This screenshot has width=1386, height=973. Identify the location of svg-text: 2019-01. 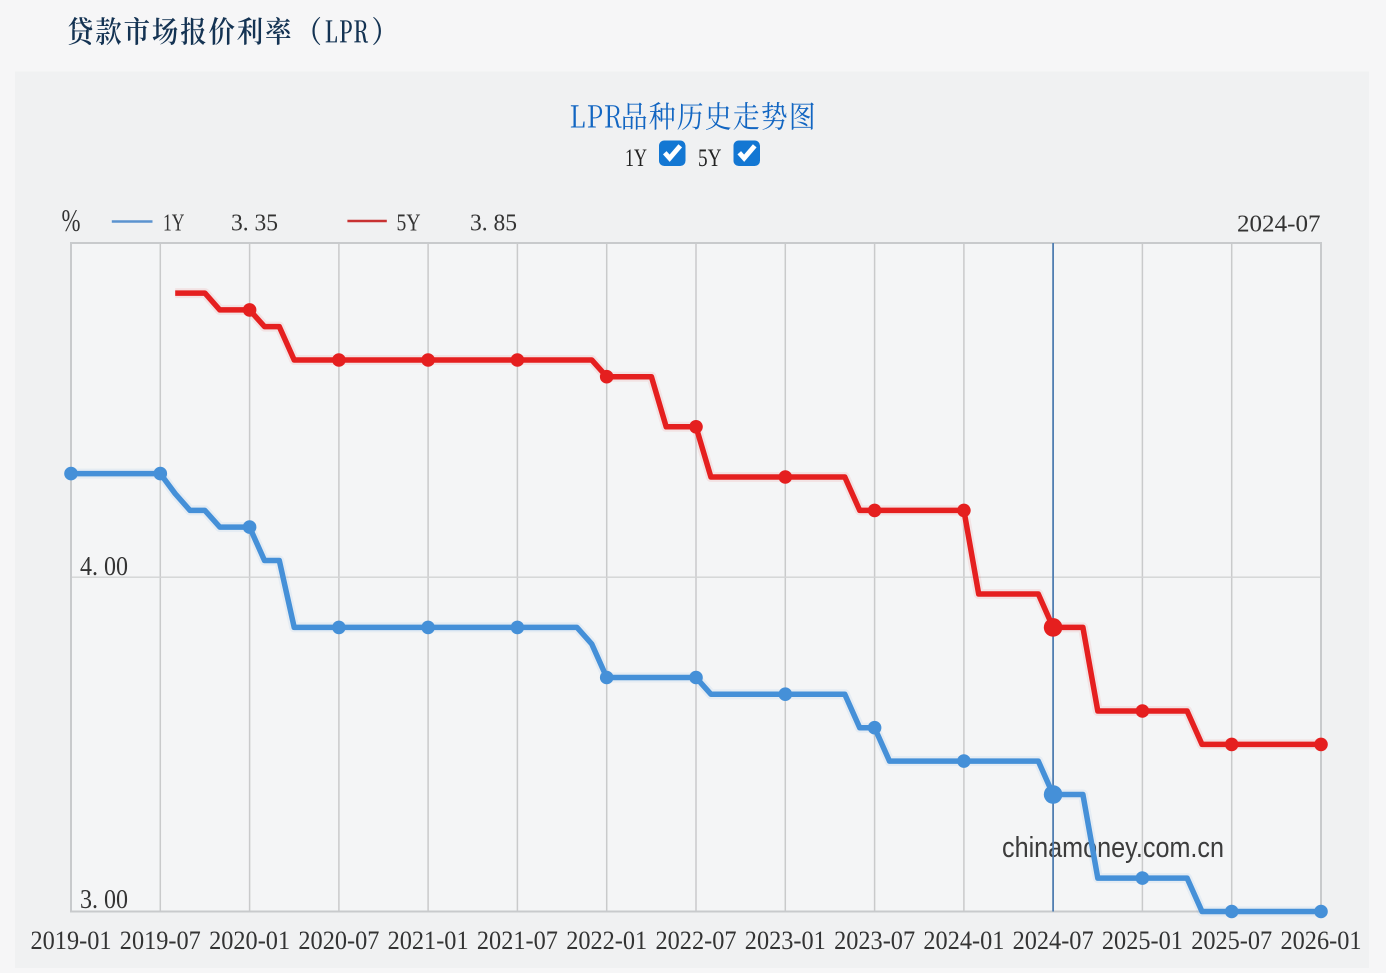
(71, 940).